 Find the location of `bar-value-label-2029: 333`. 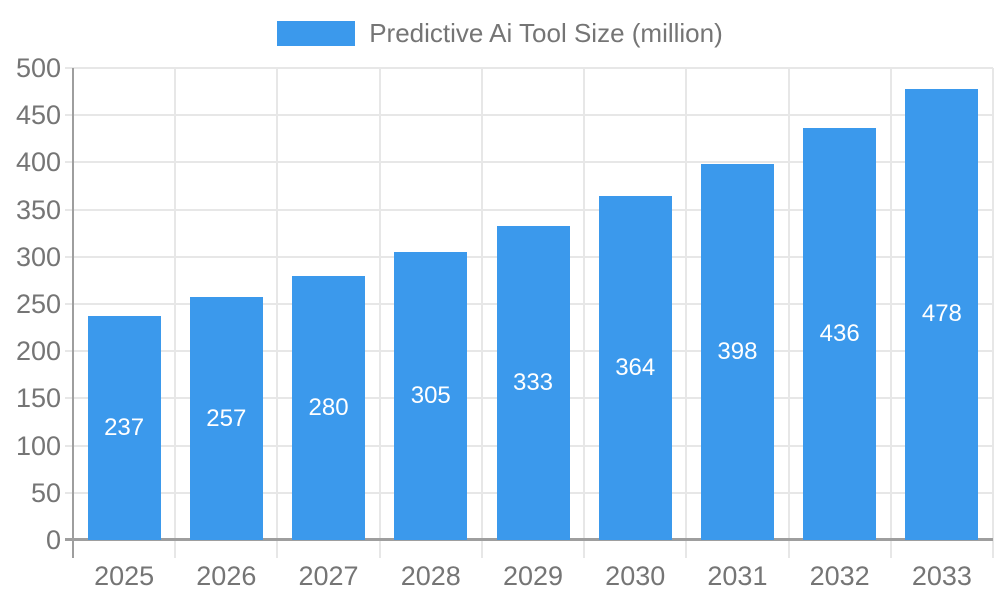

bar-value-label-2029: 333 is located at coordinates (533, 382).